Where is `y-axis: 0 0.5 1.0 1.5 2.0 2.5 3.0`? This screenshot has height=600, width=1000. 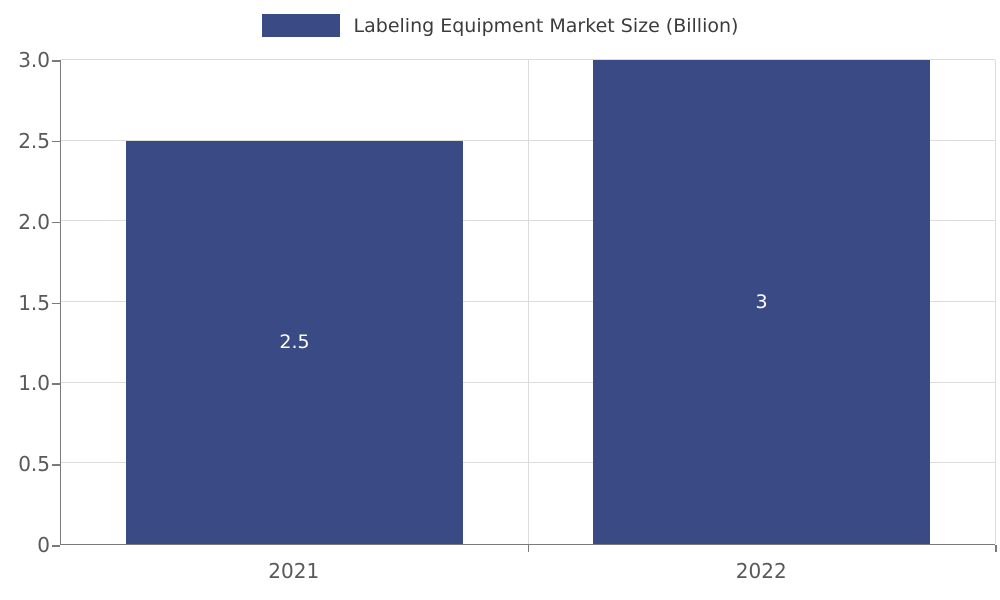
y-axis: 0 0.5 1.0 1.5 2.0 2.5 3.0 is located at coordinates (25, 302).